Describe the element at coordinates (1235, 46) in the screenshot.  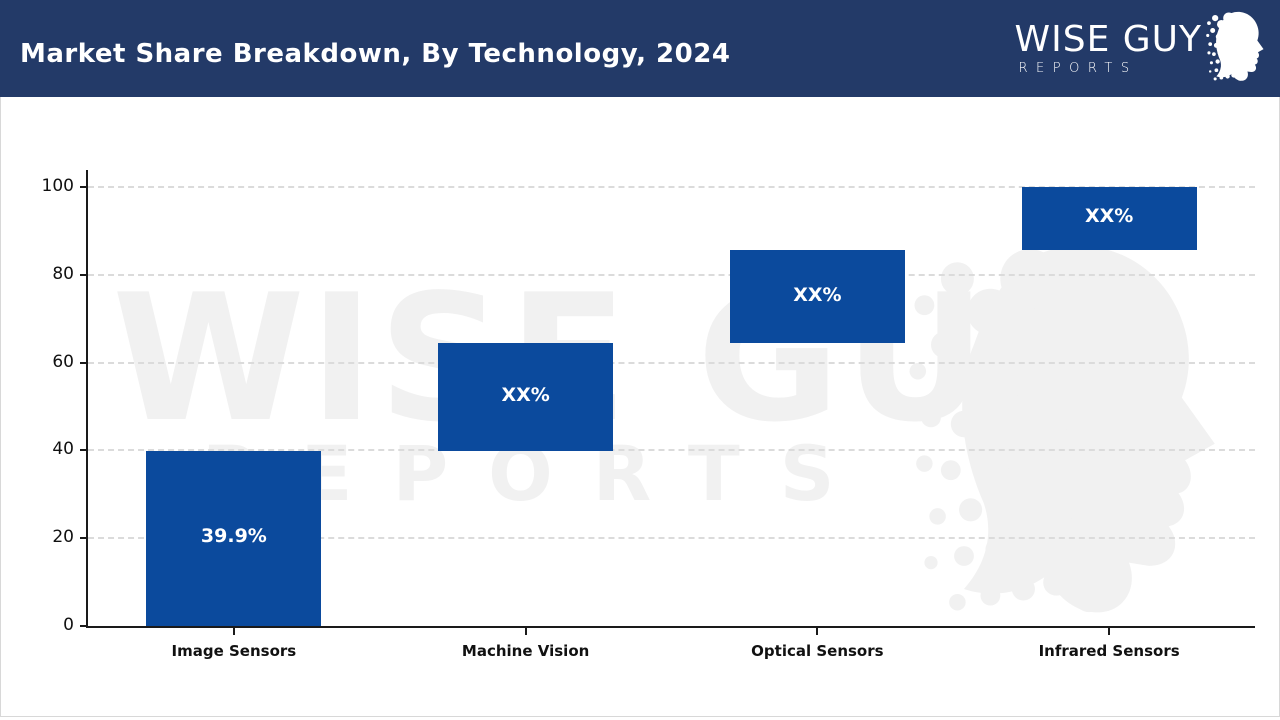
I see `wise-guy-head-icon` at that location.